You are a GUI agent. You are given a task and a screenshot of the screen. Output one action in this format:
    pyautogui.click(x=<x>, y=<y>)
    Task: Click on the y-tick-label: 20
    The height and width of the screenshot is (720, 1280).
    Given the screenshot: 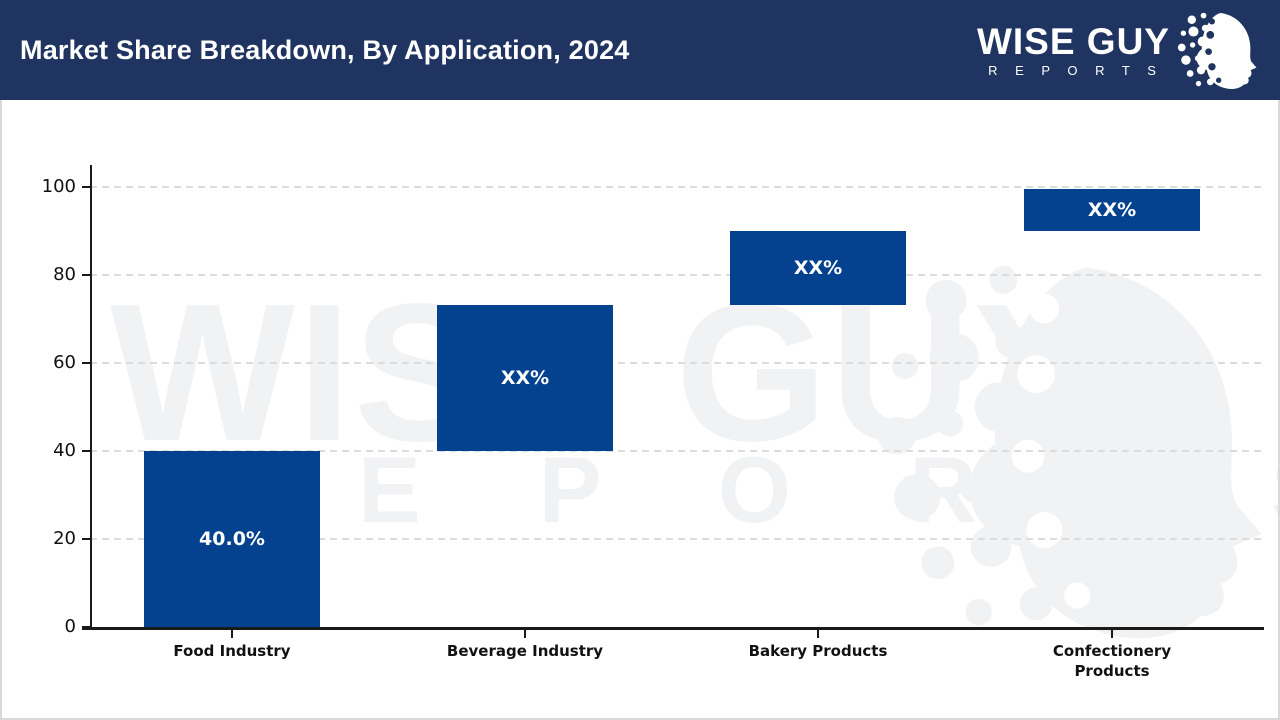 What is the action you would take?
    pyautogui.click(x=64, y=539)
    